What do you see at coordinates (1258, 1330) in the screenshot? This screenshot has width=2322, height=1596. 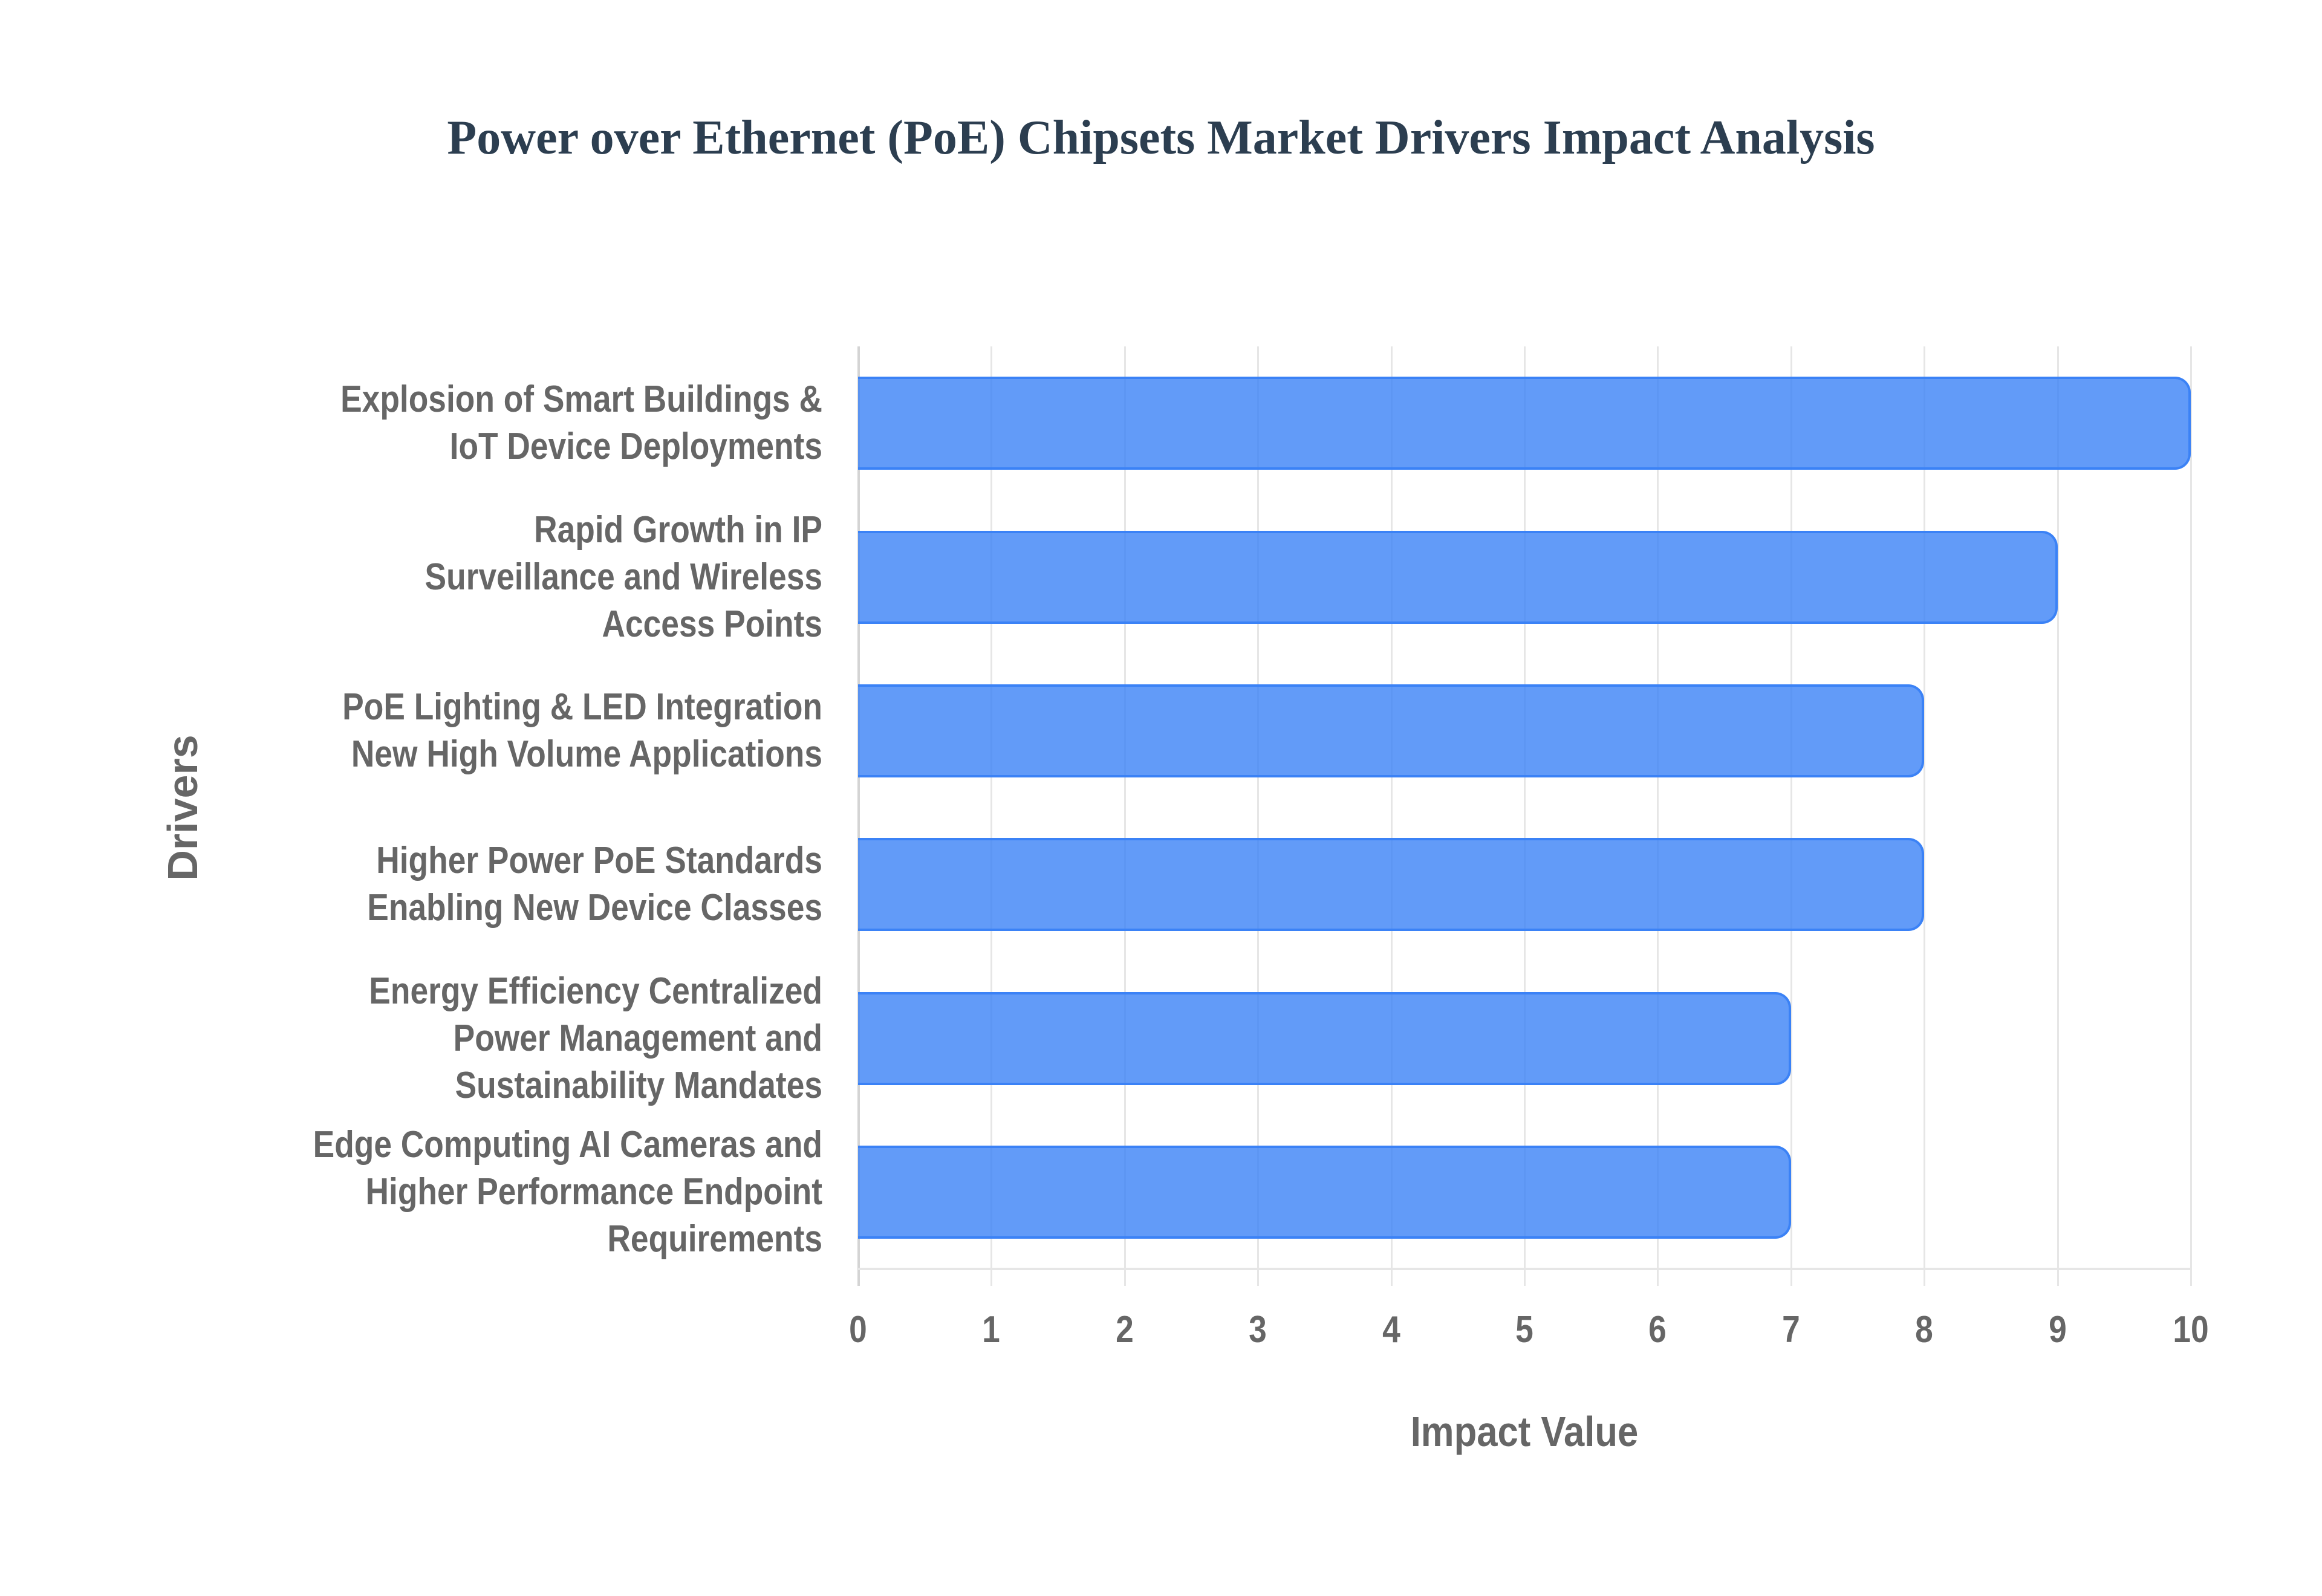 I see `x-tick-label: 3` at bounding box center [1258, 1330].